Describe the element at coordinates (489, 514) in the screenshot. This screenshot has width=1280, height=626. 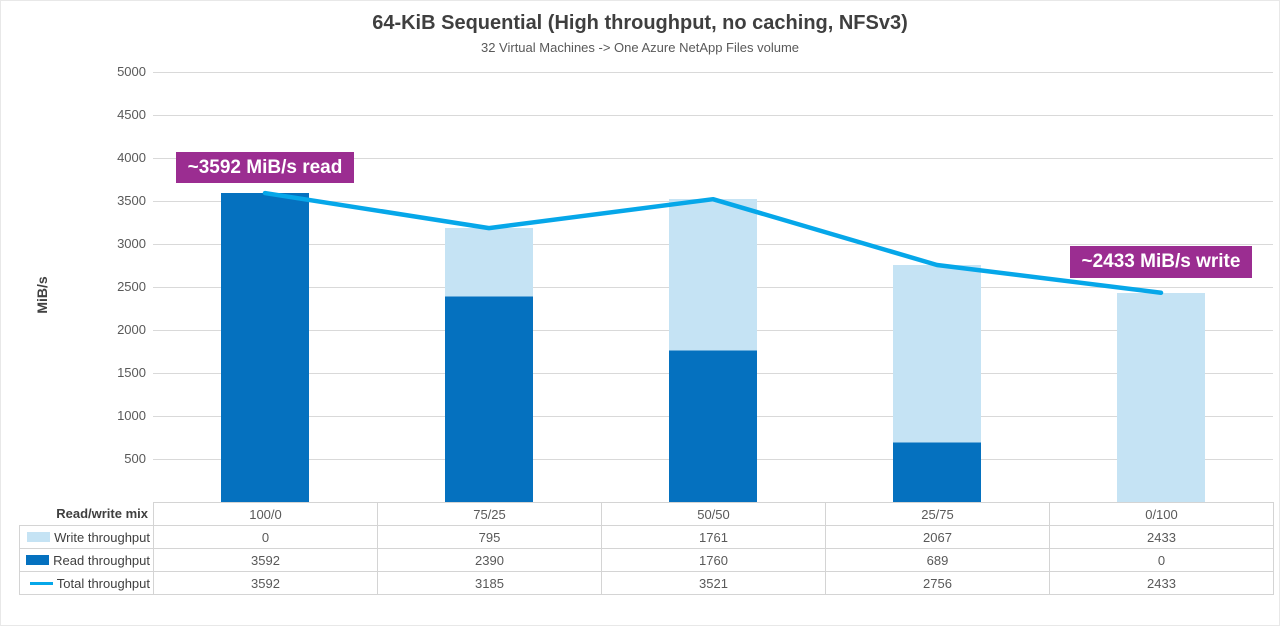
I see `category-header-cell: 75/25` at that location.